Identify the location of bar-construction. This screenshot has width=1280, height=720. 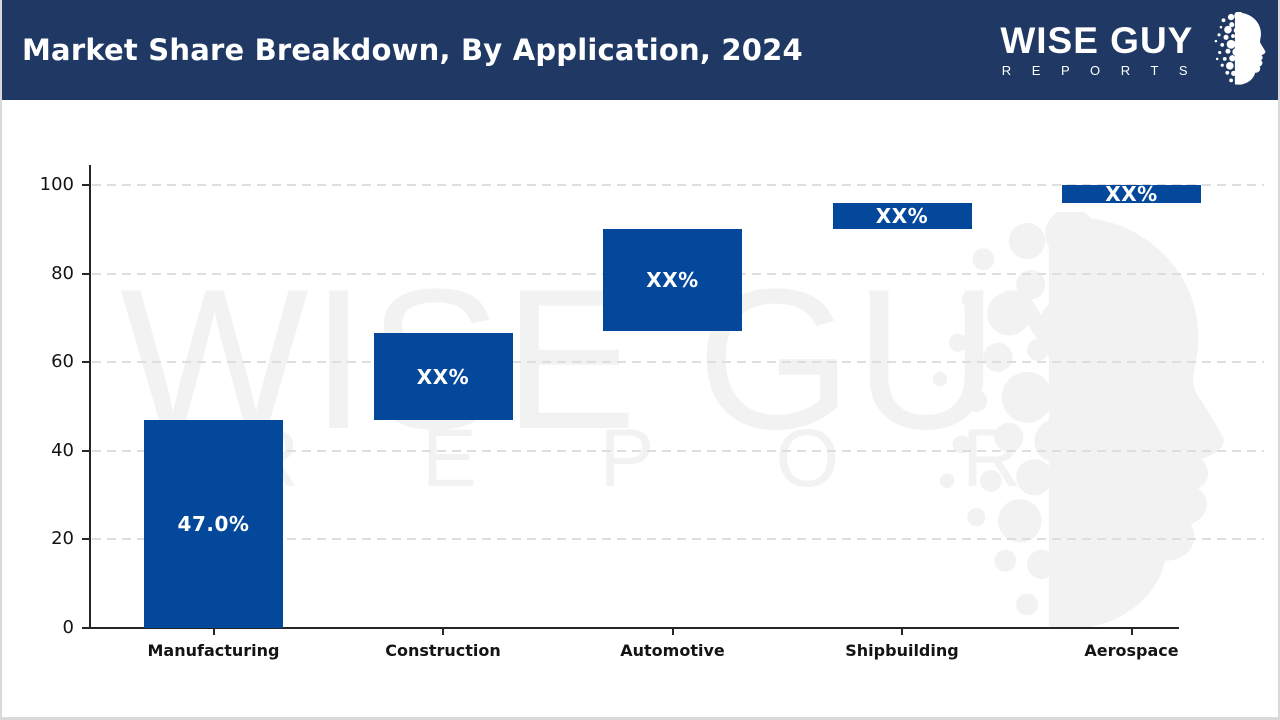
(443, 376).